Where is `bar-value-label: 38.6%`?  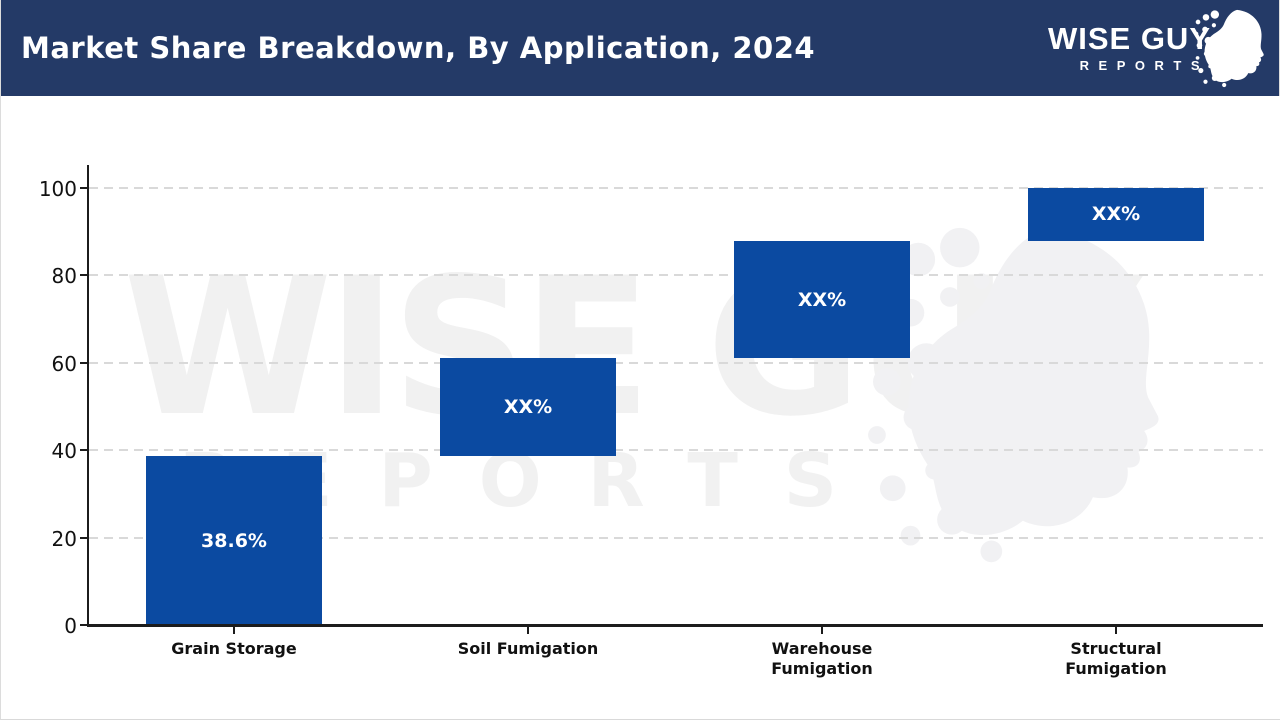
bar-value-label: 38.6% is located at coordinates (234, 540).